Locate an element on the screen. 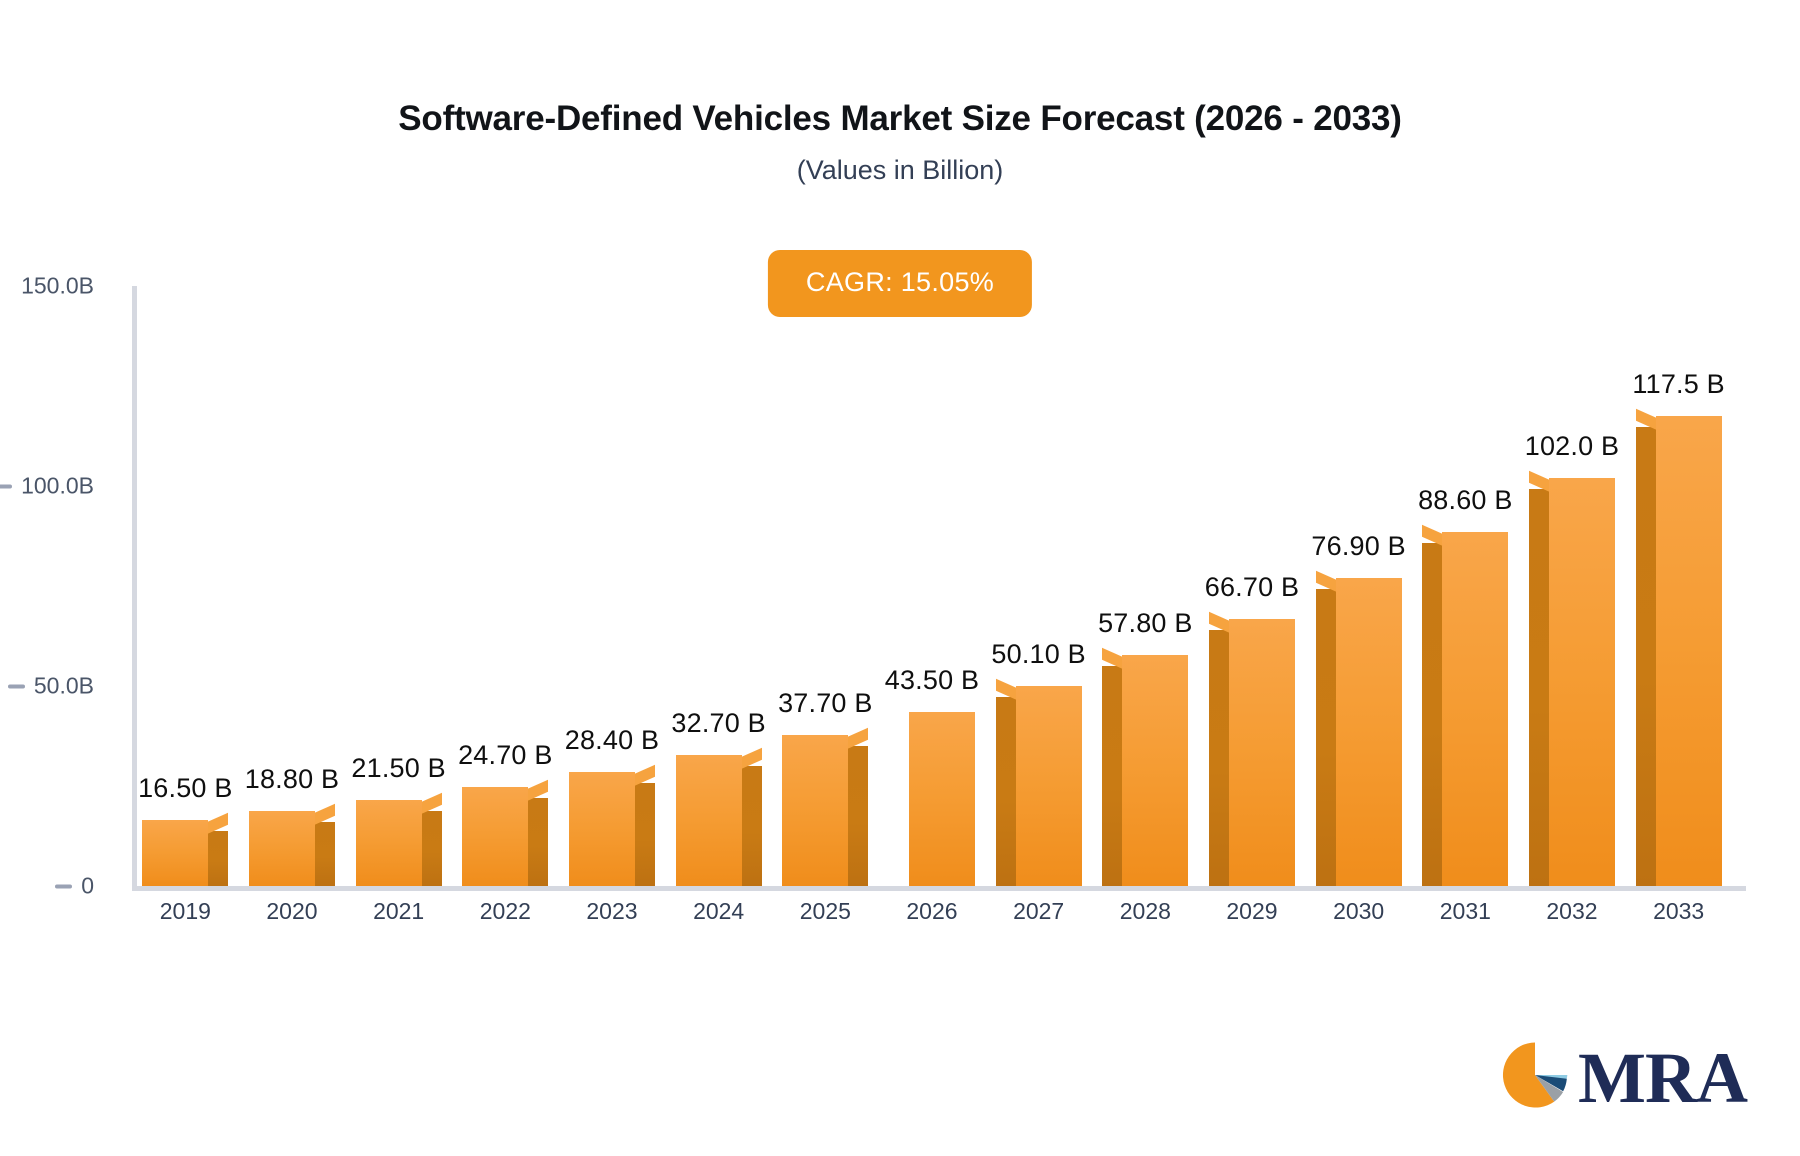 The height and width of the screenshot is (1156, 1800). bar-3d: 28.40 B is located at coordinates (612, 586).